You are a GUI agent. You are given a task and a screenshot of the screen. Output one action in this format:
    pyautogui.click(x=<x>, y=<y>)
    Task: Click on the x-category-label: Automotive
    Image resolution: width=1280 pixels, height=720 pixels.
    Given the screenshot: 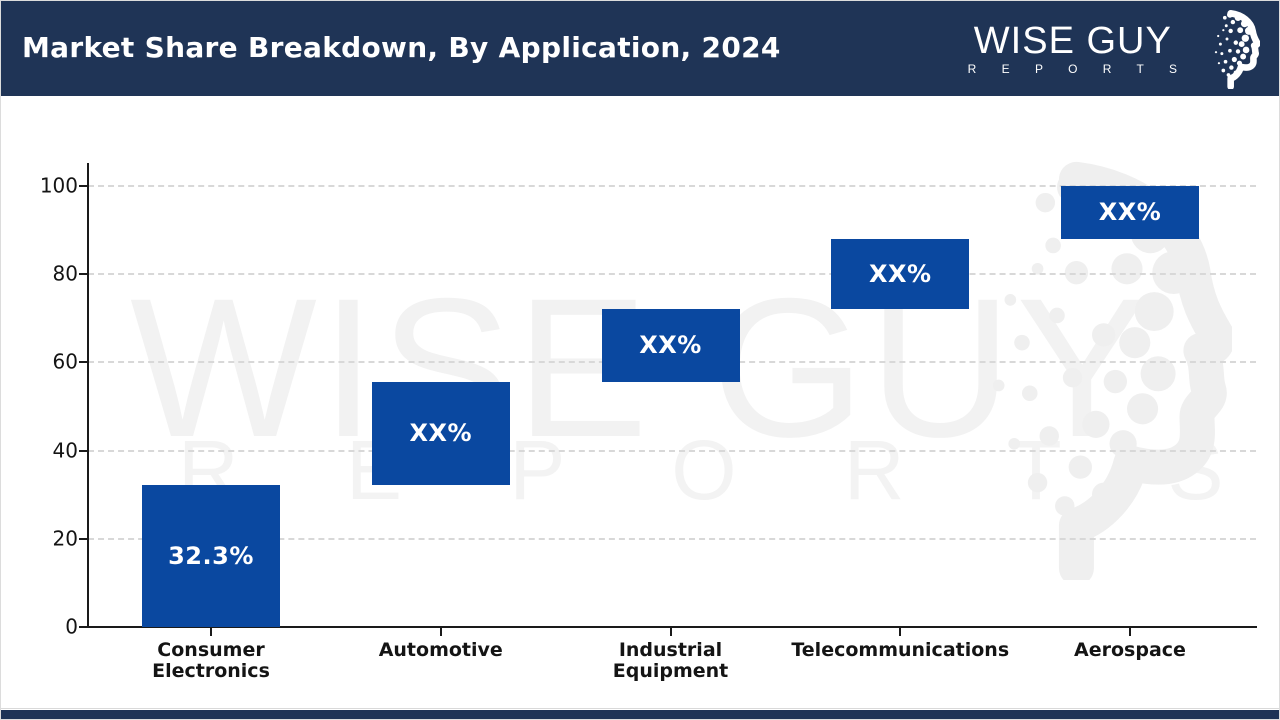 What is the action you would take?
    pyautogui.click(x=441, y=650)
    